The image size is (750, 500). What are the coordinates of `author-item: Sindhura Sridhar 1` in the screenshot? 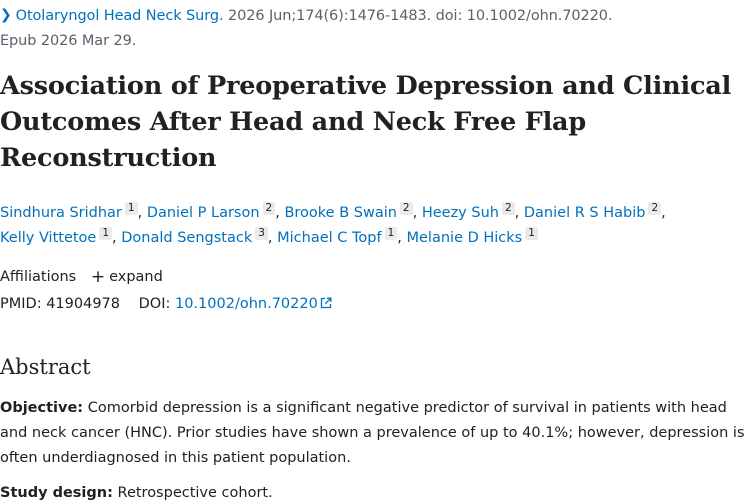 It's located at (69, 211).